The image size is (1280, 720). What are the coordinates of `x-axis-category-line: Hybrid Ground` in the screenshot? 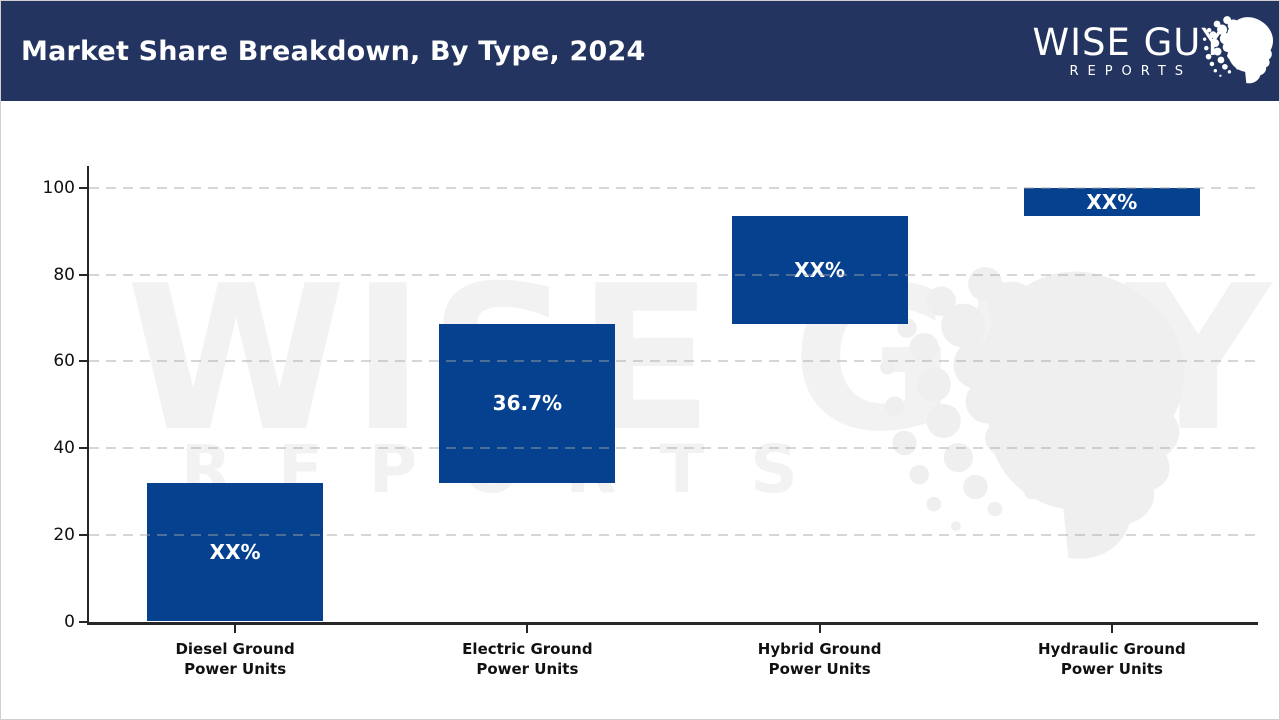 It's located at (819, 648).